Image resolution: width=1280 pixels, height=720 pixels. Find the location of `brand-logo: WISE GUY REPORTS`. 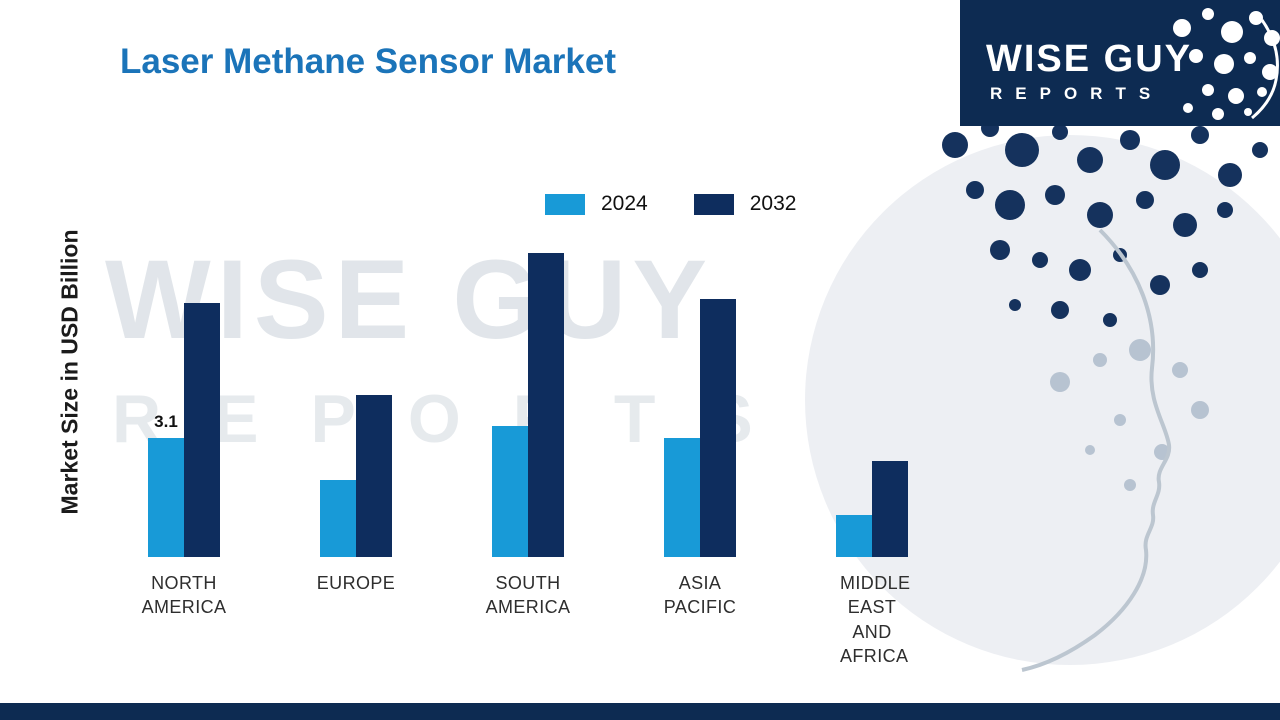

brand-logo: WISE GUY REPORTS is located at coordinates (1120, 63).